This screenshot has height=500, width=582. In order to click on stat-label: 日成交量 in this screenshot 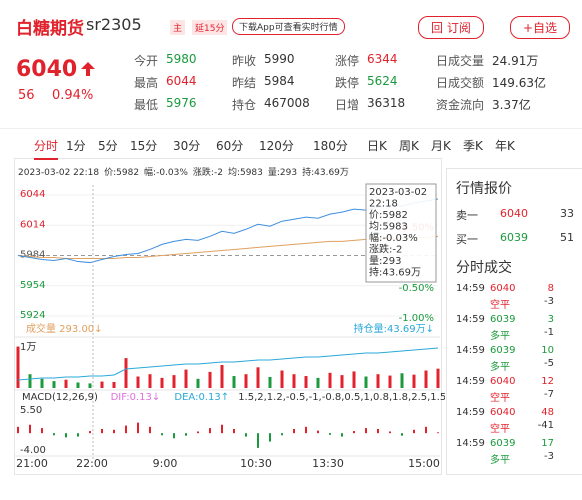, I will do `click(460, 61)`.